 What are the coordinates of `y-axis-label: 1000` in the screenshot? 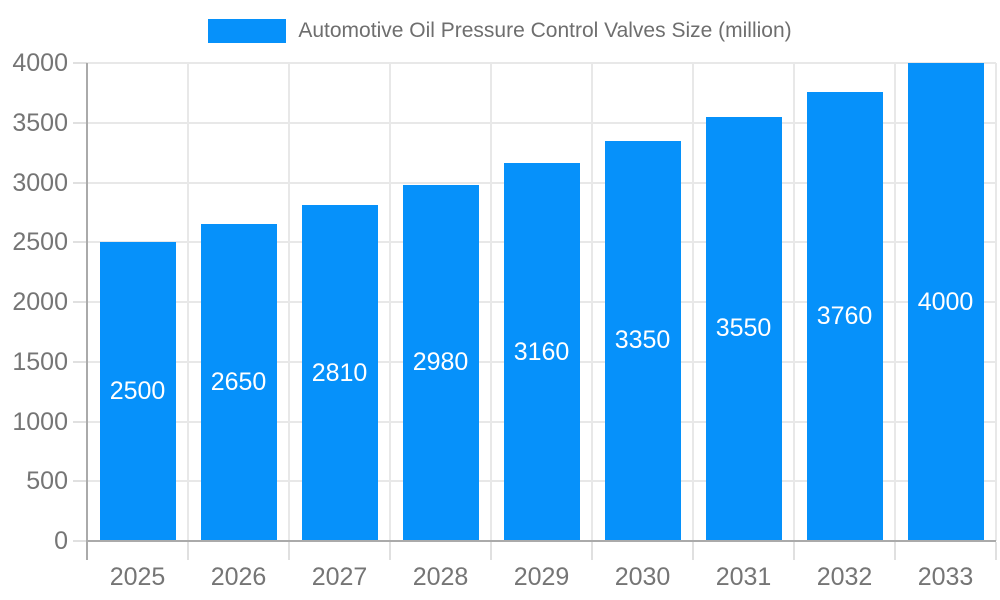 It's located at (40, 421).